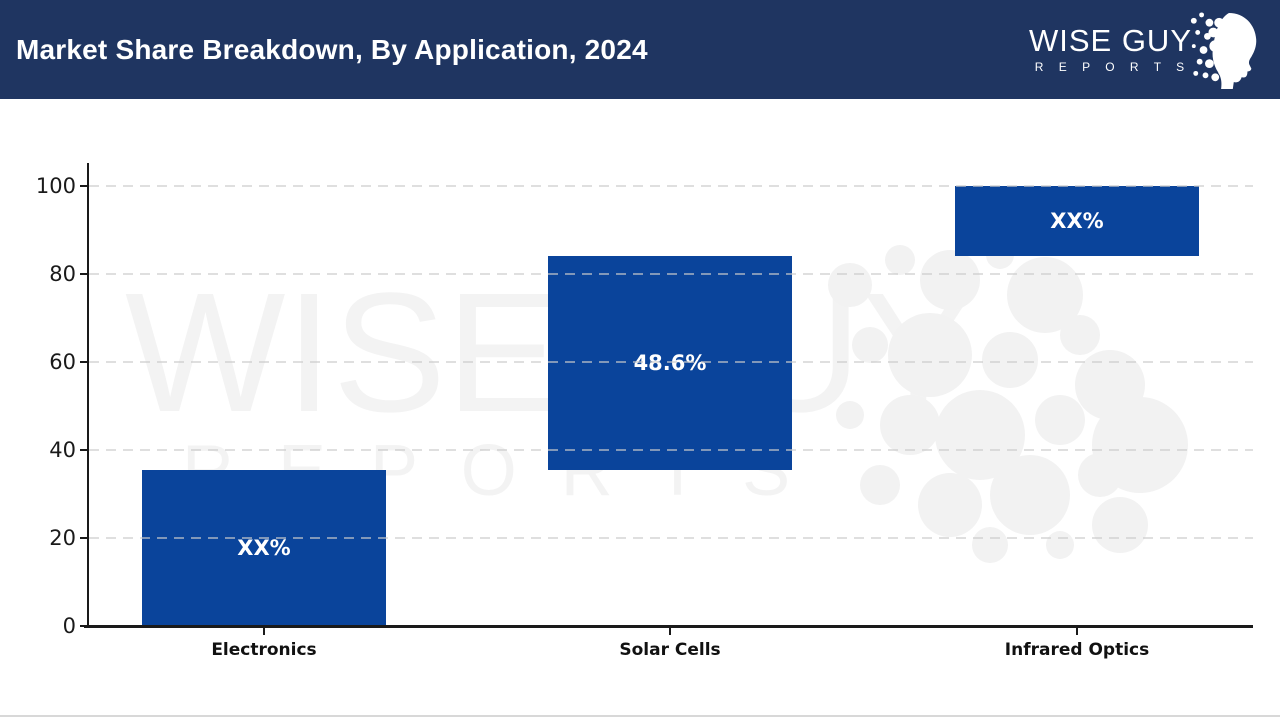 The width and height of the screenshot is (1280, 720). I want to click on bar-infrared-optics: XX%, so click(1077, 221).